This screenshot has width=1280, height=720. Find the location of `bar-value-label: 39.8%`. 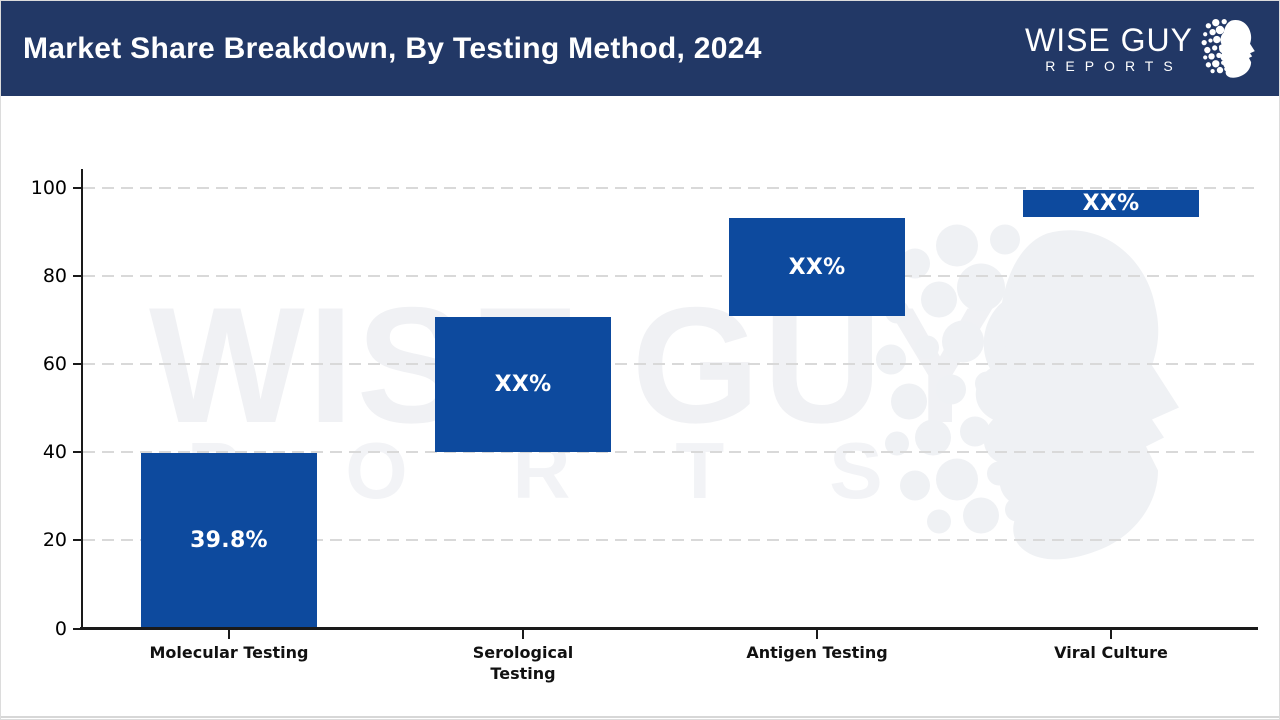

bar-value-label: 39.8% is located at coordinates (229, 541).